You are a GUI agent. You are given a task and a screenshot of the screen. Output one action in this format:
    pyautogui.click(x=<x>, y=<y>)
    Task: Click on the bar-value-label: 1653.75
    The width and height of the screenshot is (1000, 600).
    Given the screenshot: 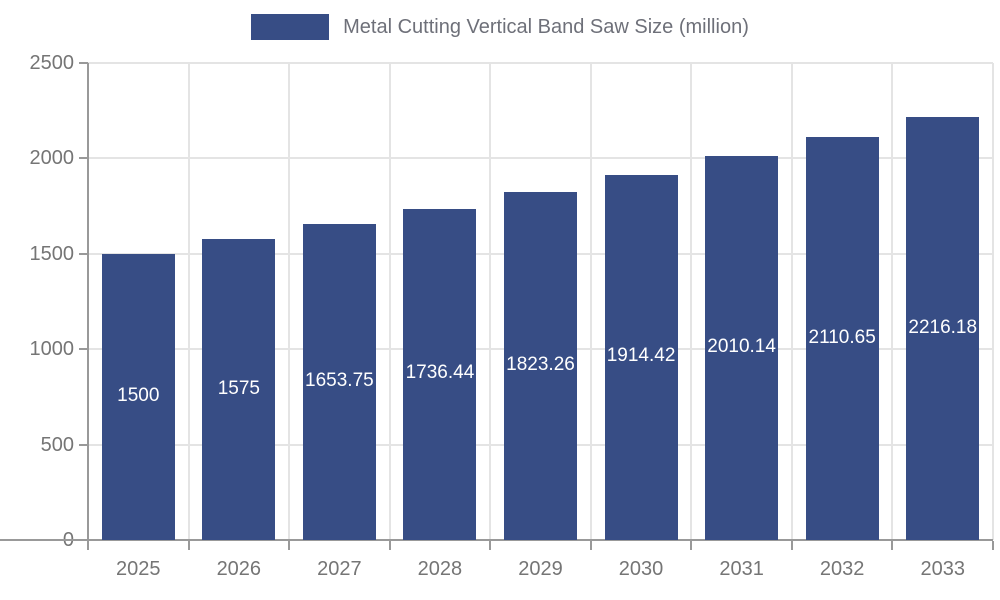 What is the action you would take?
    pyautogui.click(x=339, y=381)
    